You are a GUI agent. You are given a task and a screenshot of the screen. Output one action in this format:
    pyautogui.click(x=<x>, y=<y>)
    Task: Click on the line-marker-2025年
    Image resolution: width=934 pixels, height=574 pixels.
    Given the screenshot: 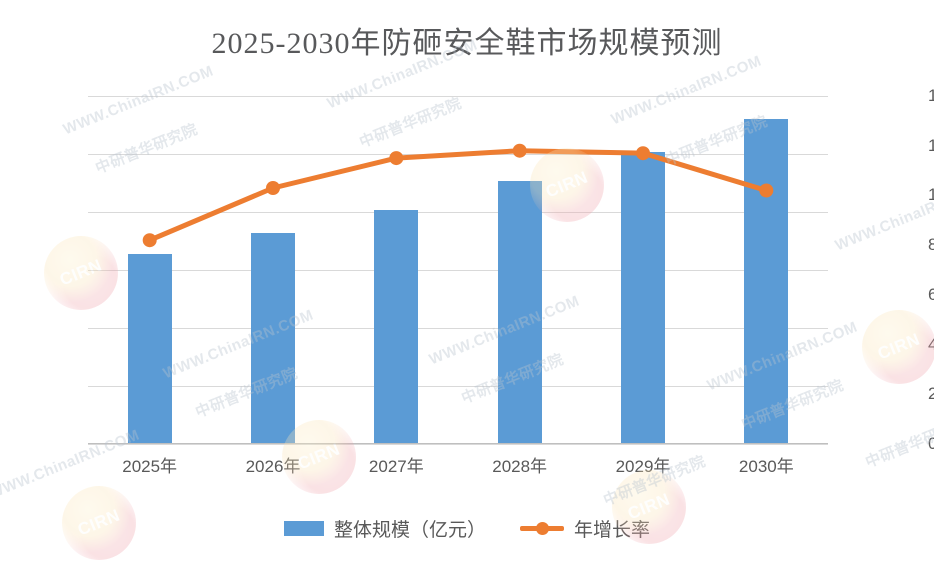 What is the action you would take?
    pyautogui.click(x=149, y=240)
    